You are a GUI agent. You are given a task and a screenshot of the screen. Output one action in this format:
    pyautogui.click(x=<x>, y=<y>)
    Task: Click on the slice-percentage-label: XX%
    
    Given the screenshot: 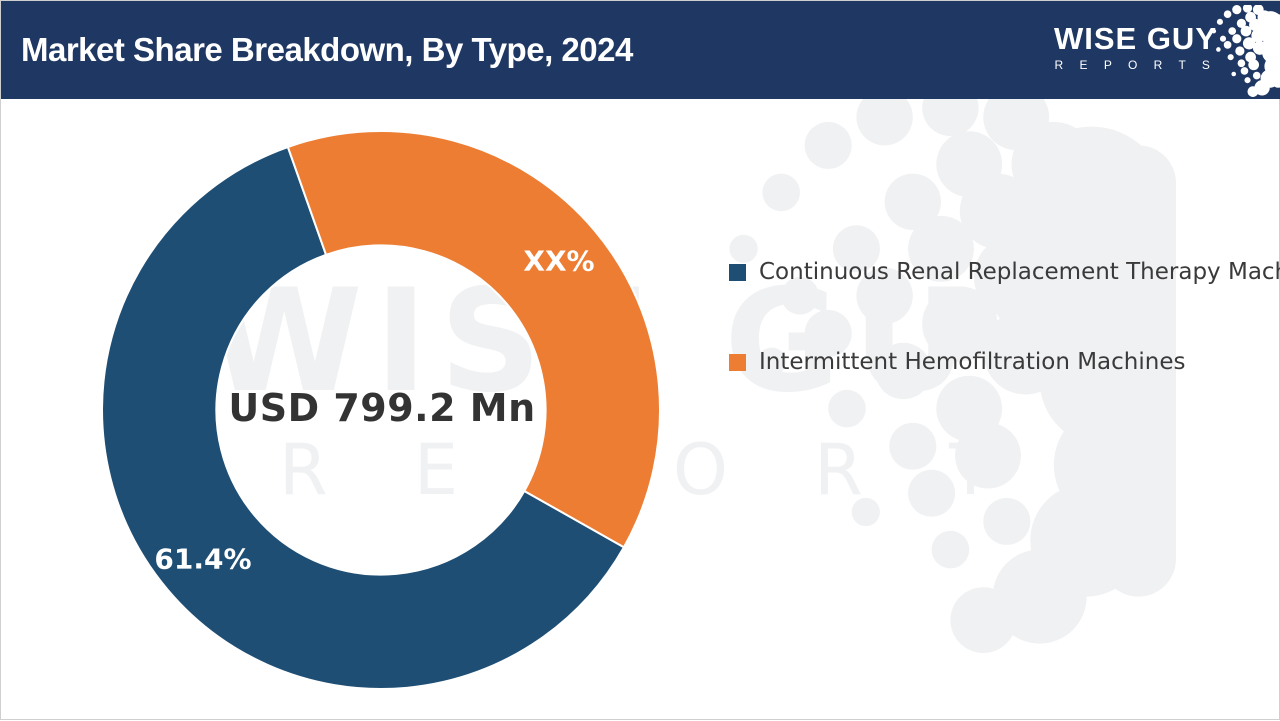 What is the action you would take?
    pyautogui.click(x=559, y=261)
    